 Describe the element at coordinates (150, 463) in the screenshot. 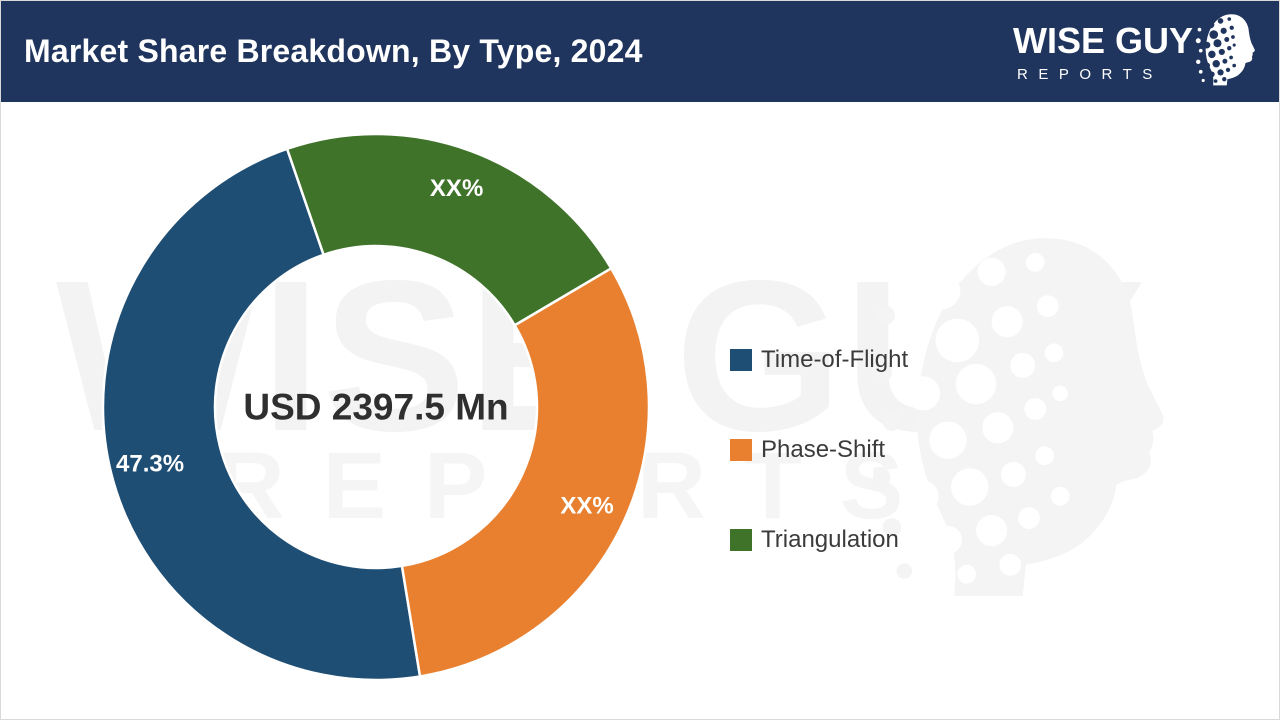

I see `segment-percentage-label: 47.3%` at that location.